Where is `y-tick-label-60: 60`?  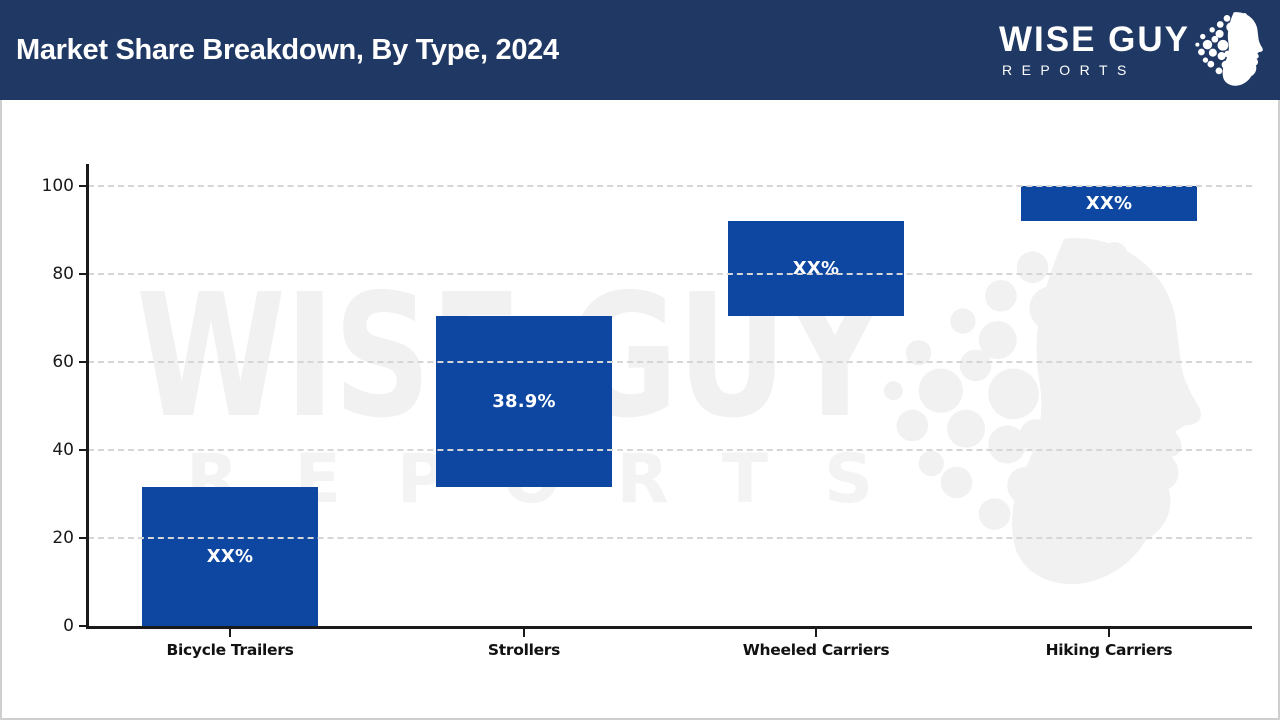
y-tick-label-60: 60 is located at coordinates (63, 362).